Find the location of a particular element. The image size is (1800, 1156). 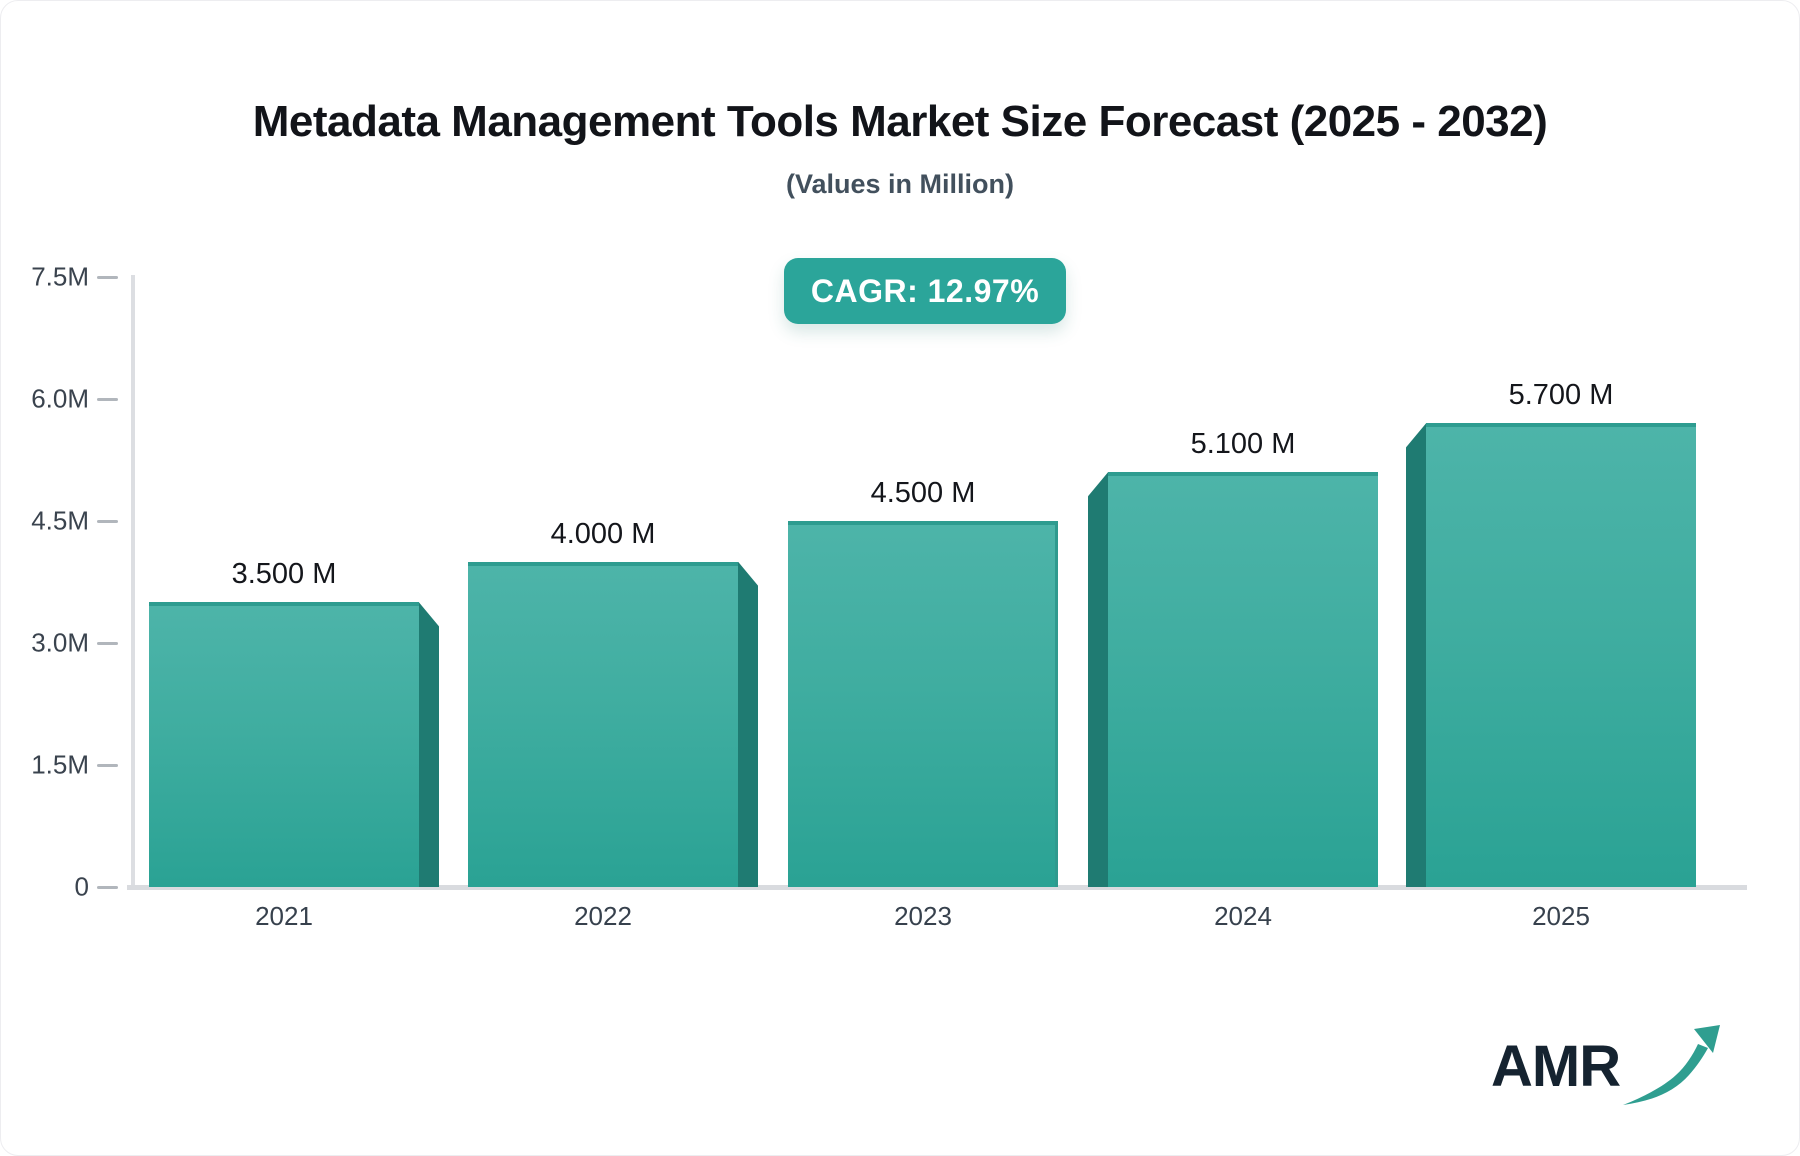

cagr-badge: CAGR: 12.97% is located at coordinates (925, 291).